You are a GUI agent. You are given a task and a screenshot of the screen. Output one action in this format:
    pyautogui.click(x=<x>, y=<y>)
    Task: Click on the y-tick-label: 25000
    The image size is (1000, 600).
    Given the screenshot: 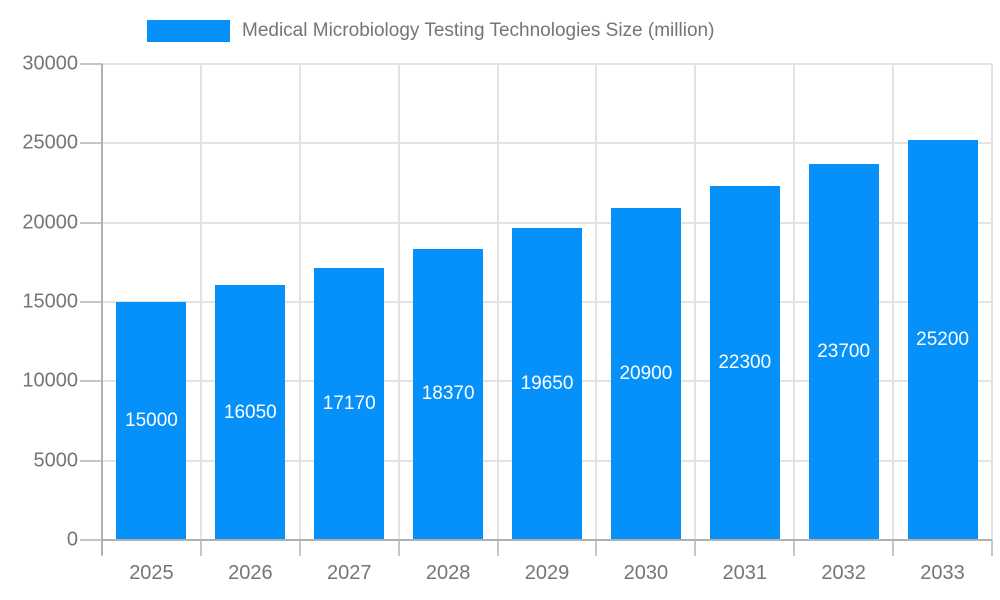 What is the action you would take?
    pyautogui.click(x=50, y=142)
    